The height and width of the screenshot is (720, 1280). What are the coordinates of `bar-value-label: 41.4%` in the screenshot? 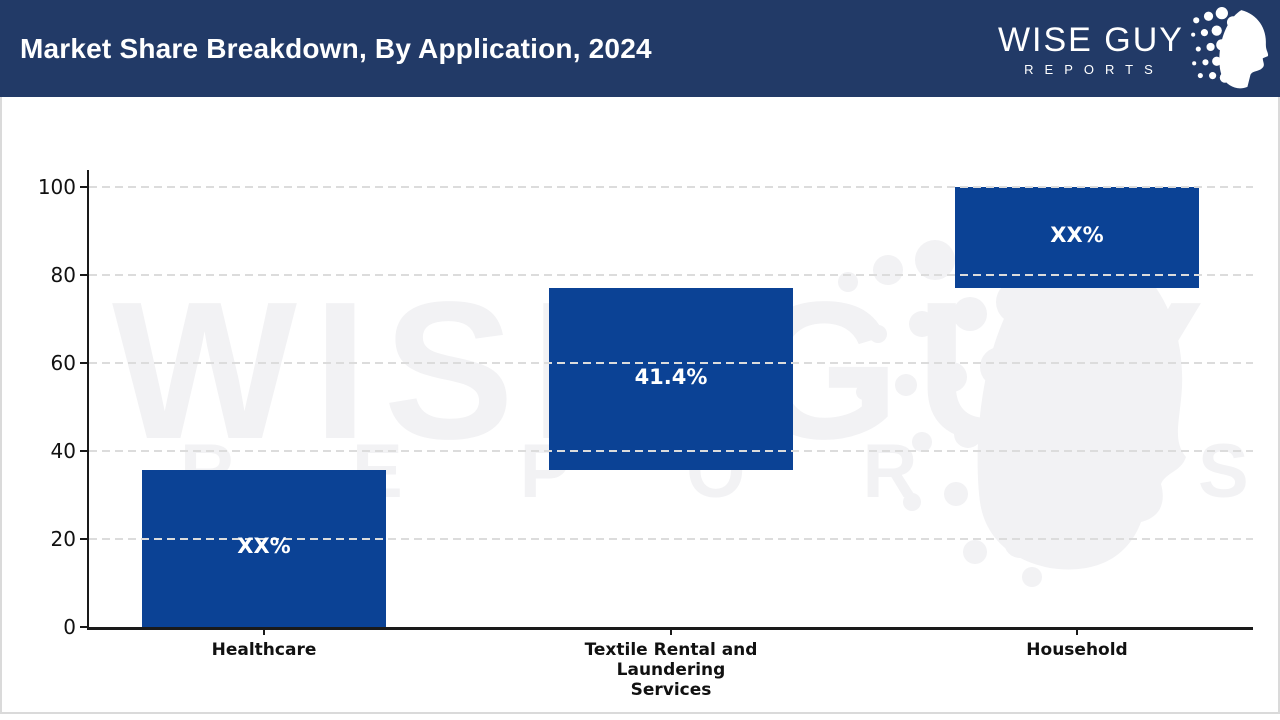 It's located at (671, 376).